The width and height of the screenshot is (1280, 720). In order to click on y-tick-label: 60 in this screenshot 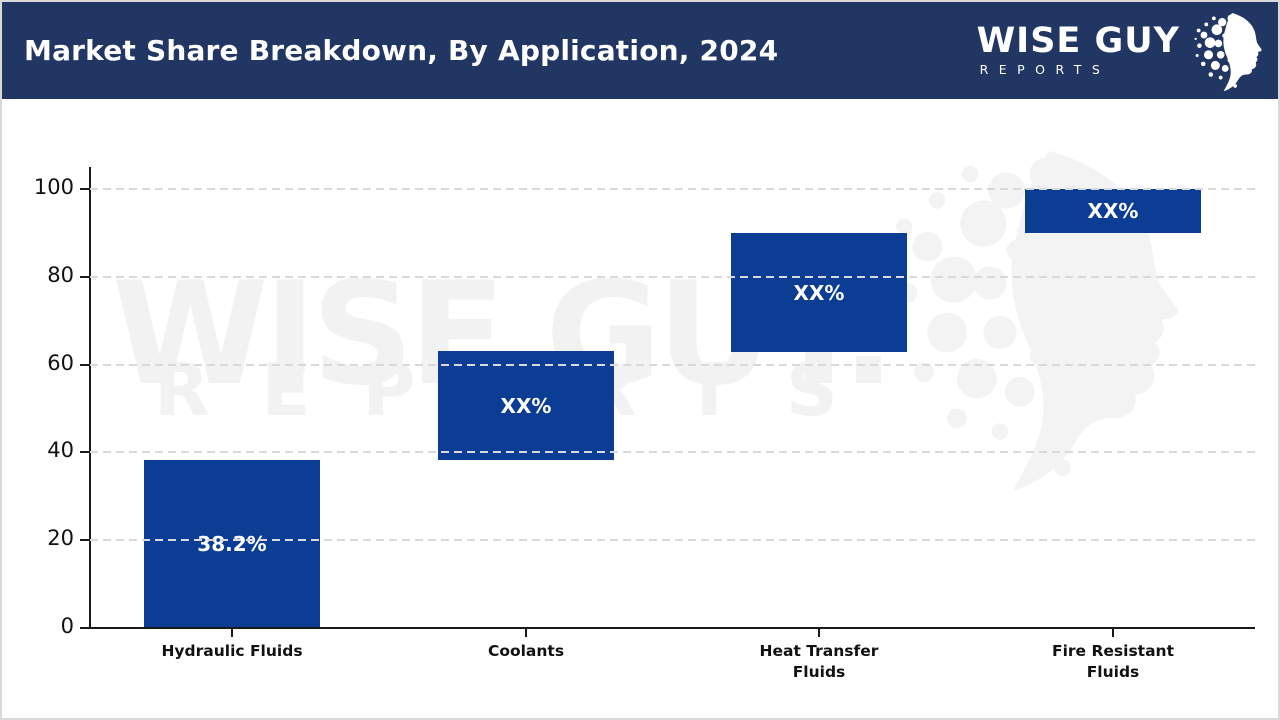, I will do `click(60, 362)`.